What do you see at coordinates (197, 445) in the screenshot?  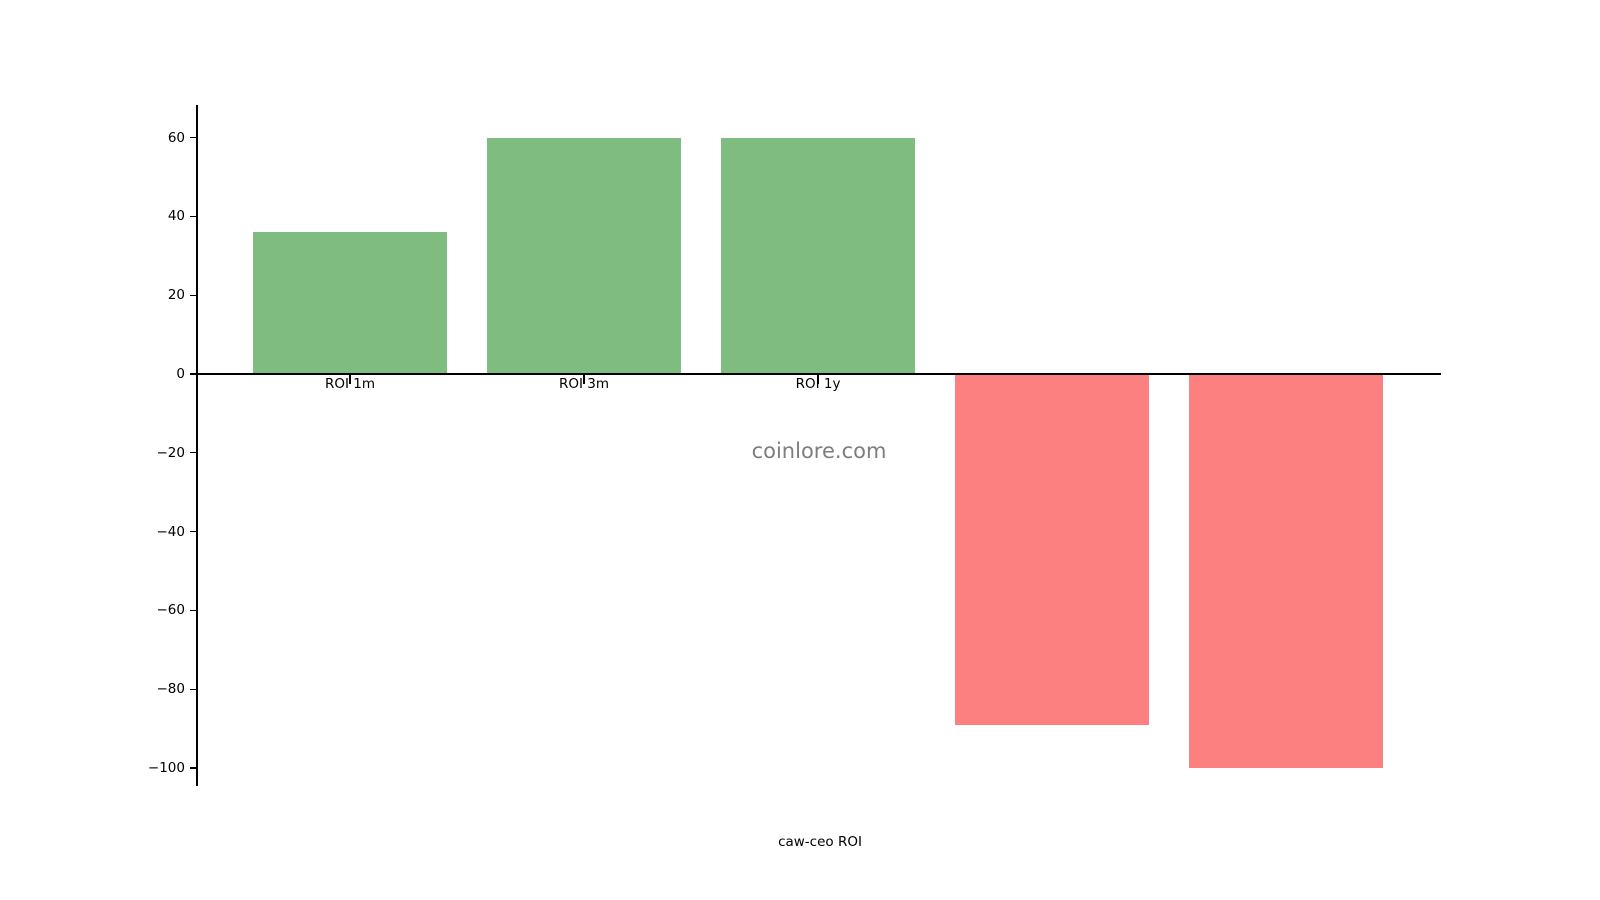 I see `y-axis-line` at bounding box center [197, 445].